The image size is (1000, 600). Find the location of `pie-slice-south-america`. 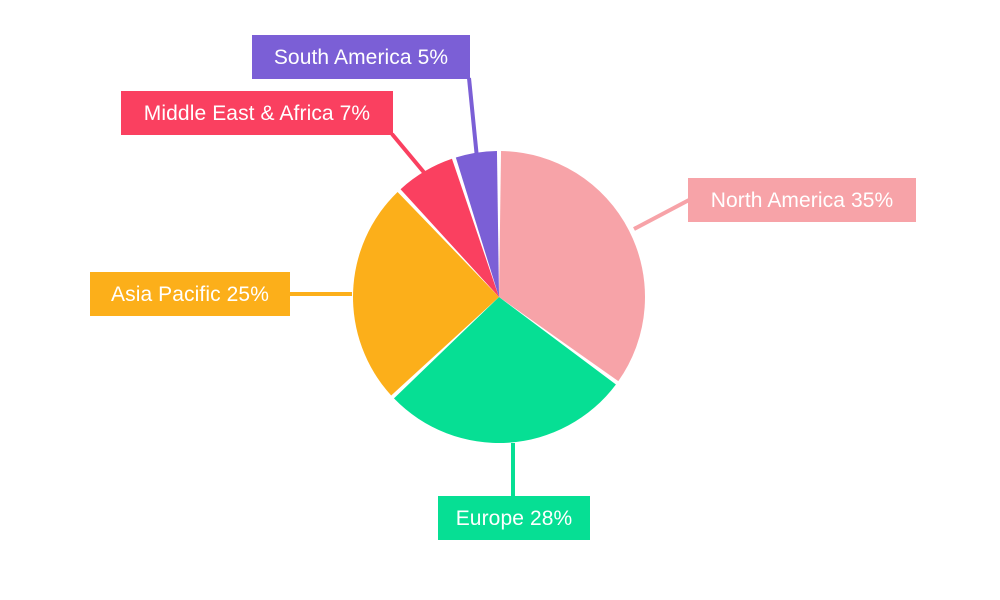

pie-slice-south-america is located at coordinates (477, 224).